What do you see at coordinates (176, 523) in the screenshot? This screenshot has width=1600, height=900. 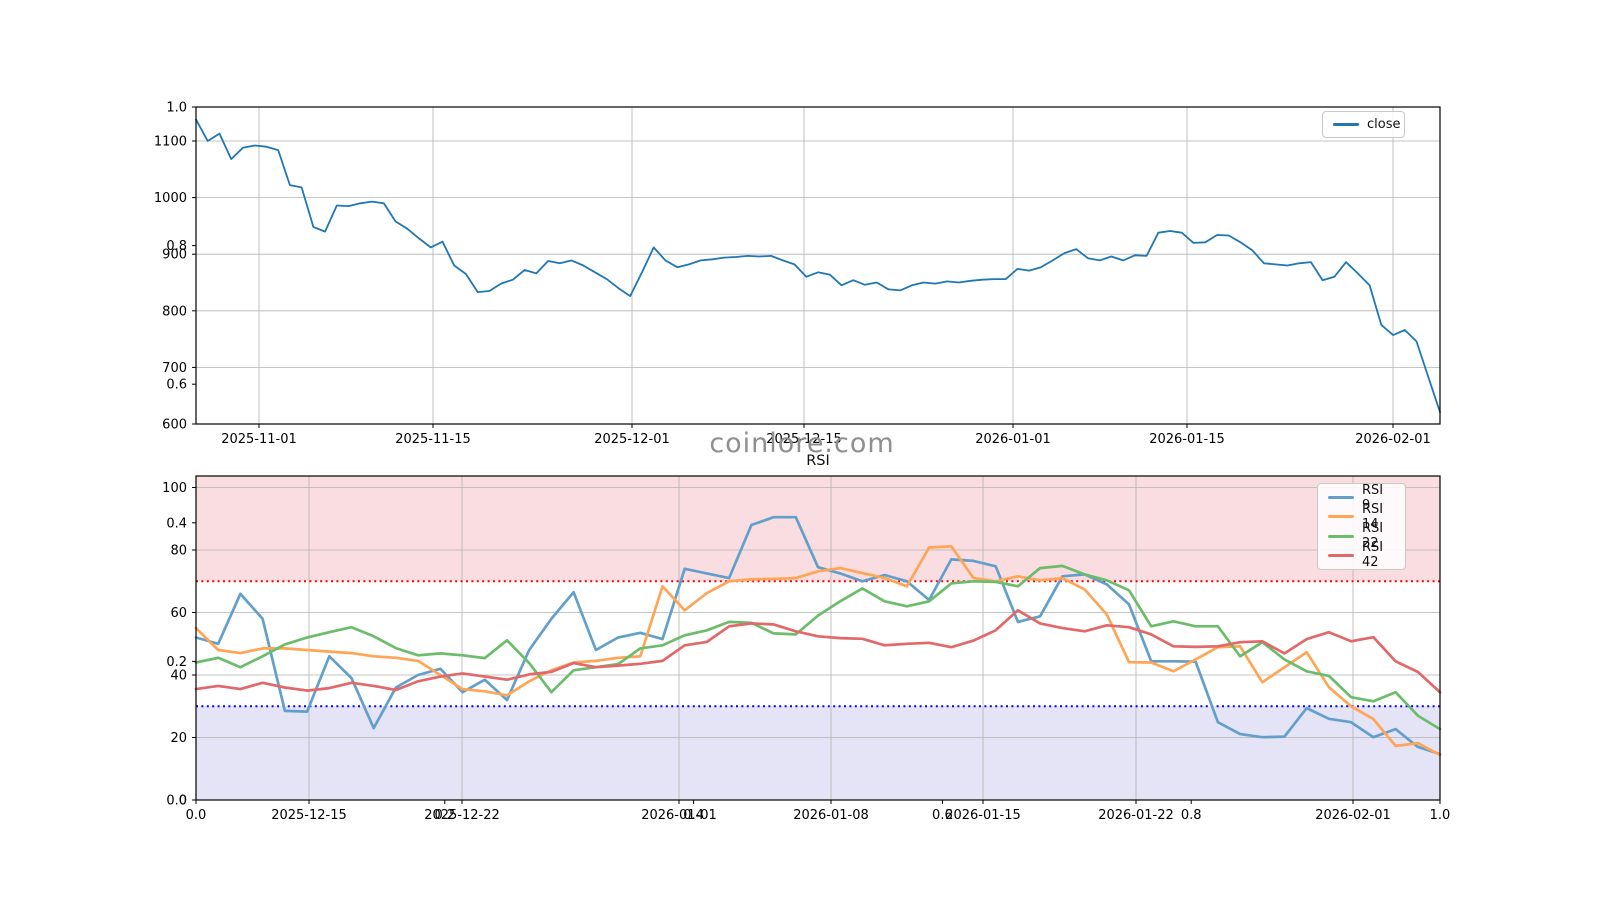 I see `overlay-y-tick-label: 0.4` at bounding box center [176, 523].